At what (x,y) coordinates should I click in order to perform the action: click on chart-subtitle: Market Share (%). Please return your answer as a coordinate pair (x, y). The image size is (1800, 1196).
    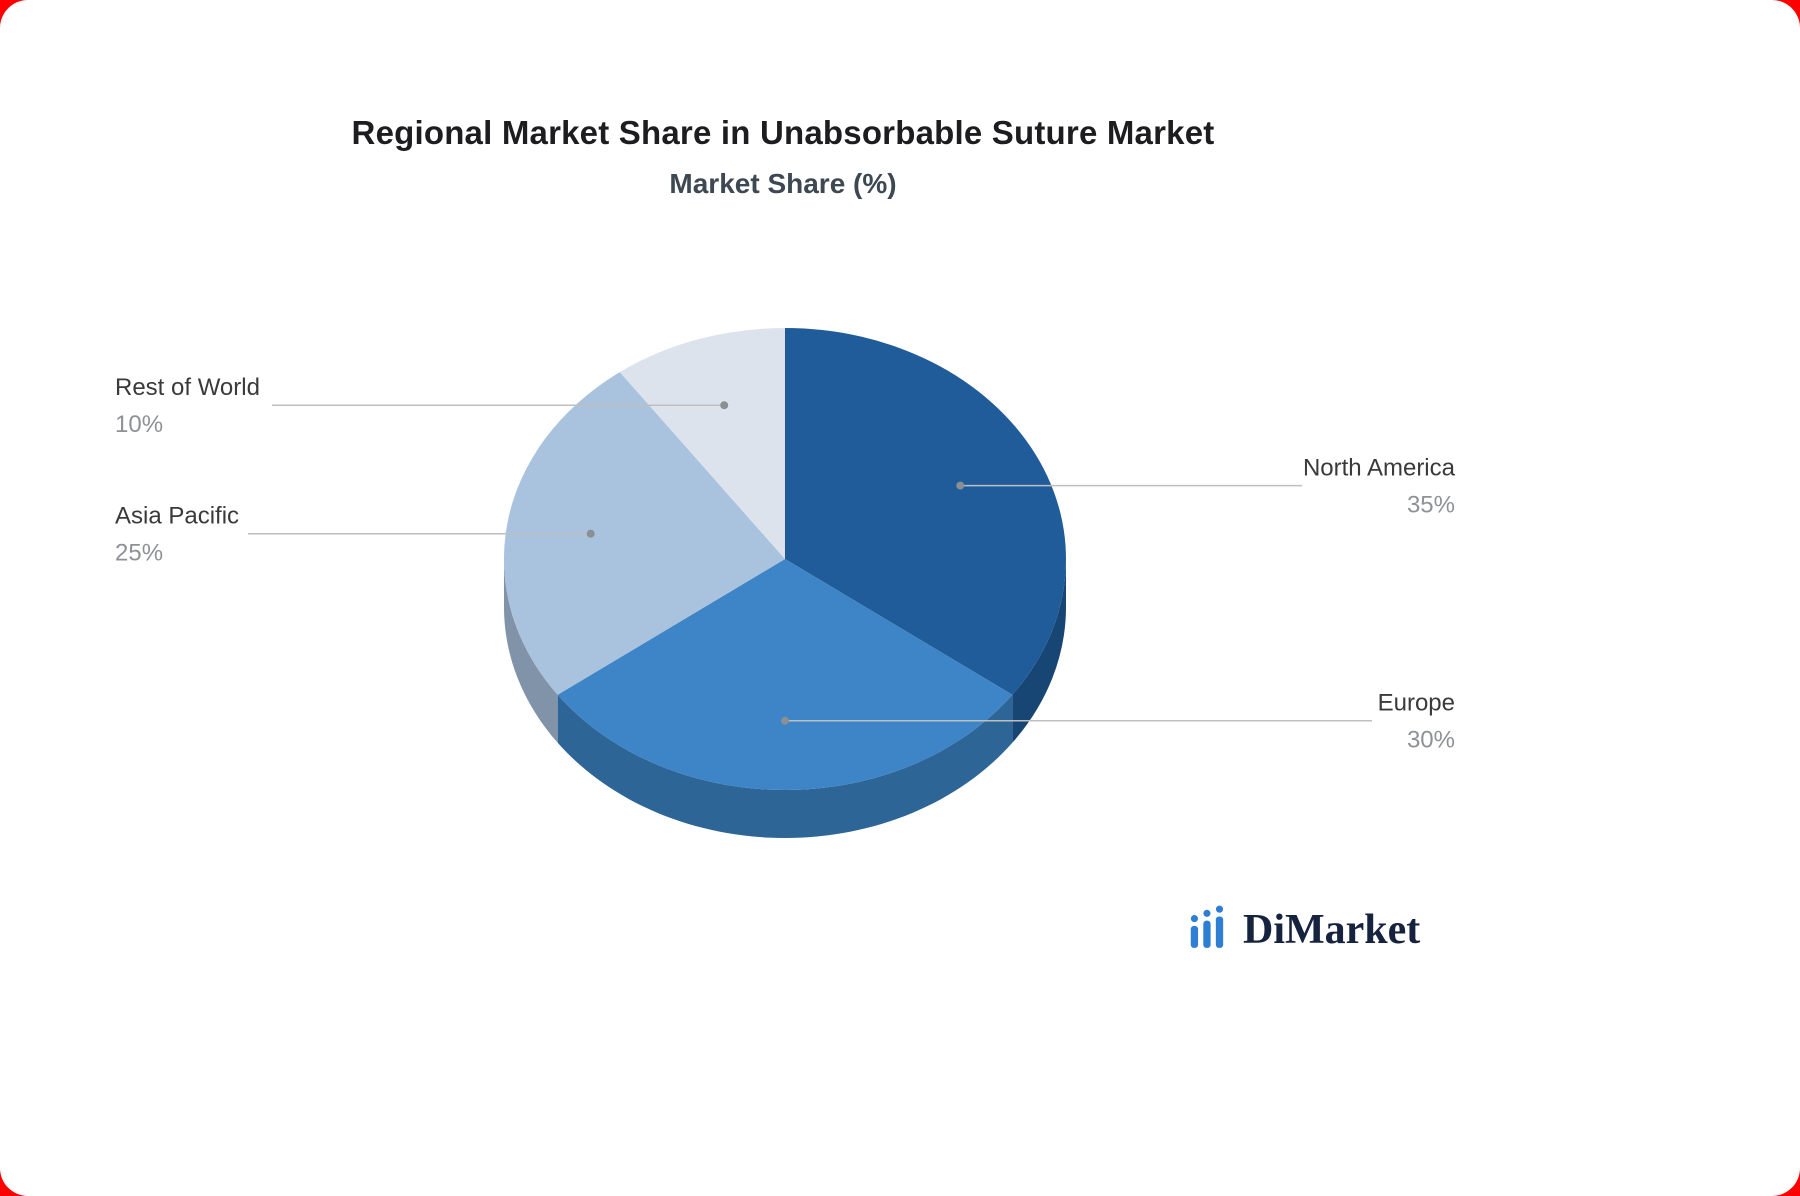
    Looking at the image, I should click on (783, 183).